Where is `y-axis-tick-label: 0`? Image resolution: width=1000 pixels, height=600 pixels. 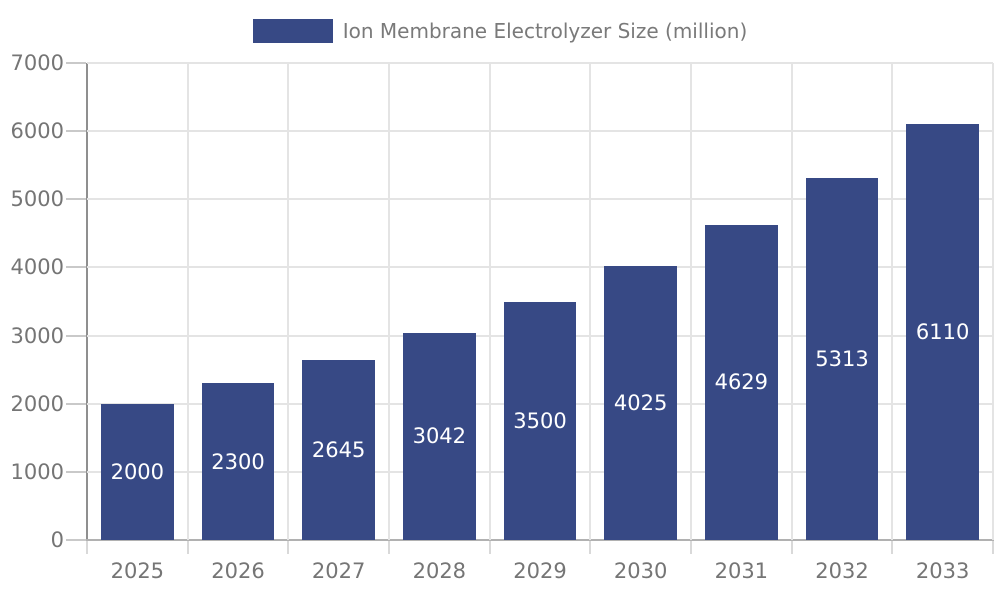 y-axis-tick-label: 0 is located at coordinates (57, 540).